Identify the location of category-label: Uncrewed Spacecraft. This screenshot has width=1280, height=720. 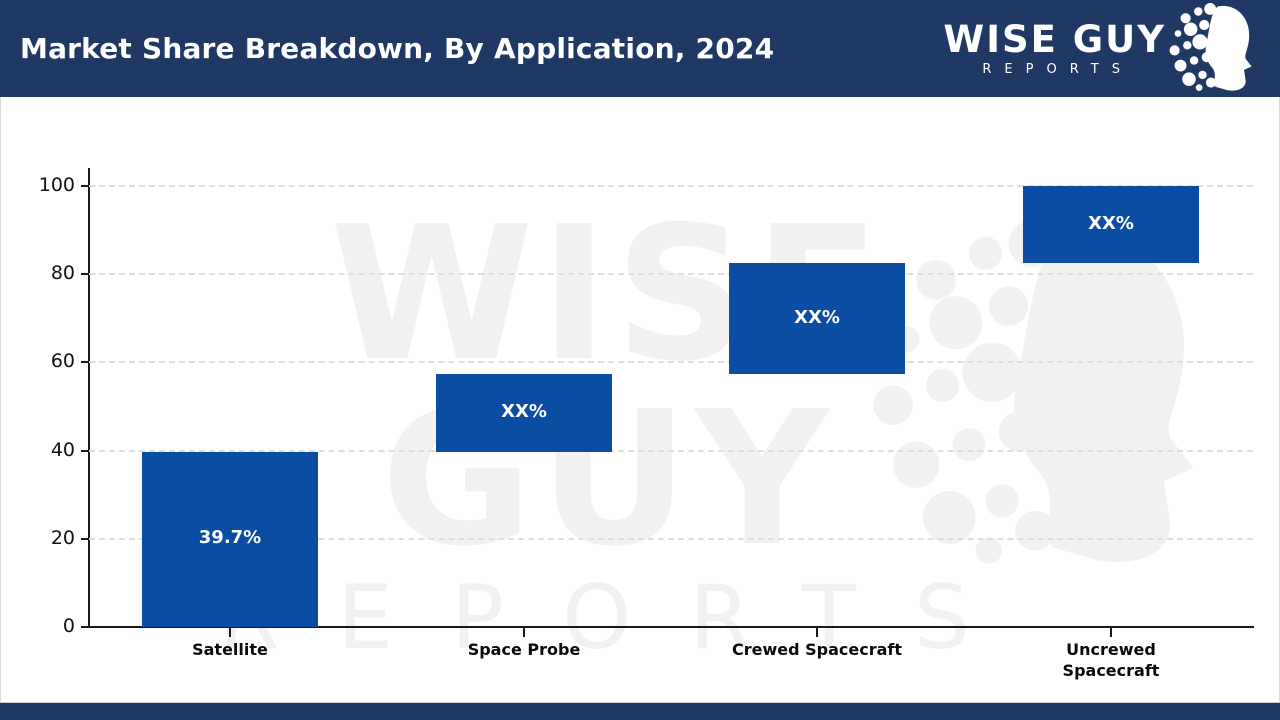
(1111, 661).